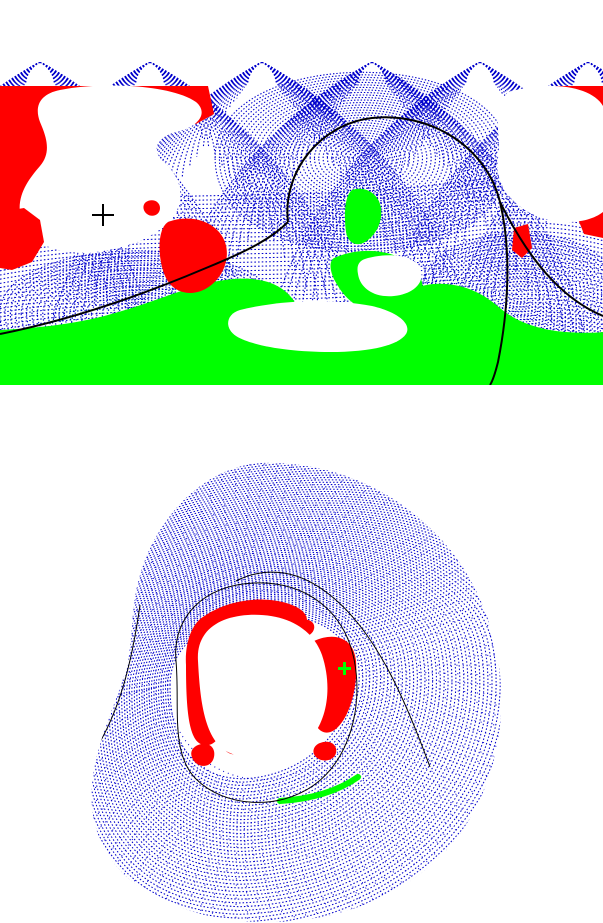  I want to click on white-region-center-lobe, so click(389, 276).